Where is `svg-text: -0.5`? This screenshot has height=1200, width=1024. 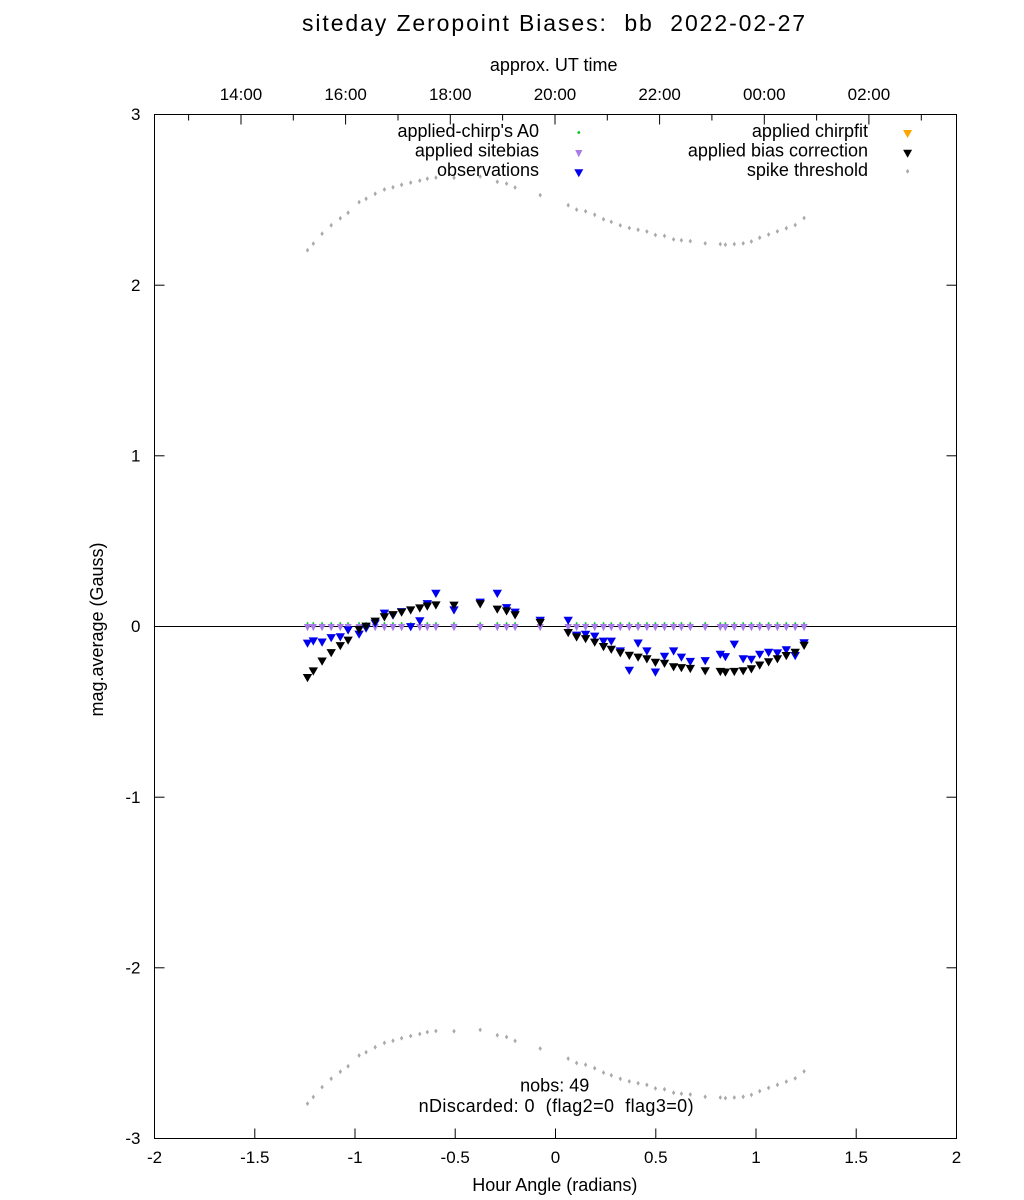 svg-text: -0.5 is located at coordinates (455, 1157).